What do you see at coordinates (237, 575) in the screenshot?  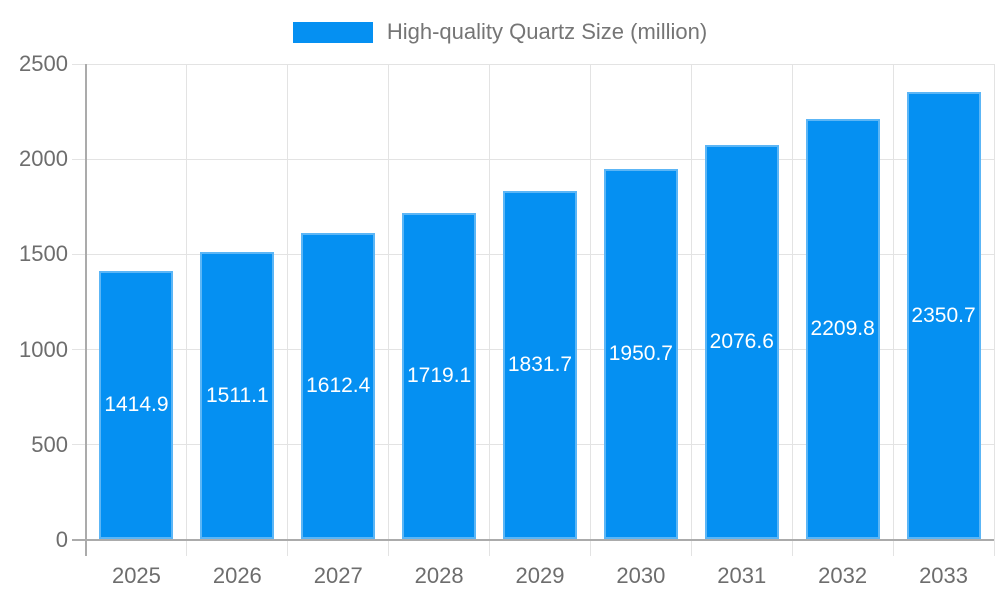 I see `x-axis-tick-label: 2026` at bounding box center [237, 575].